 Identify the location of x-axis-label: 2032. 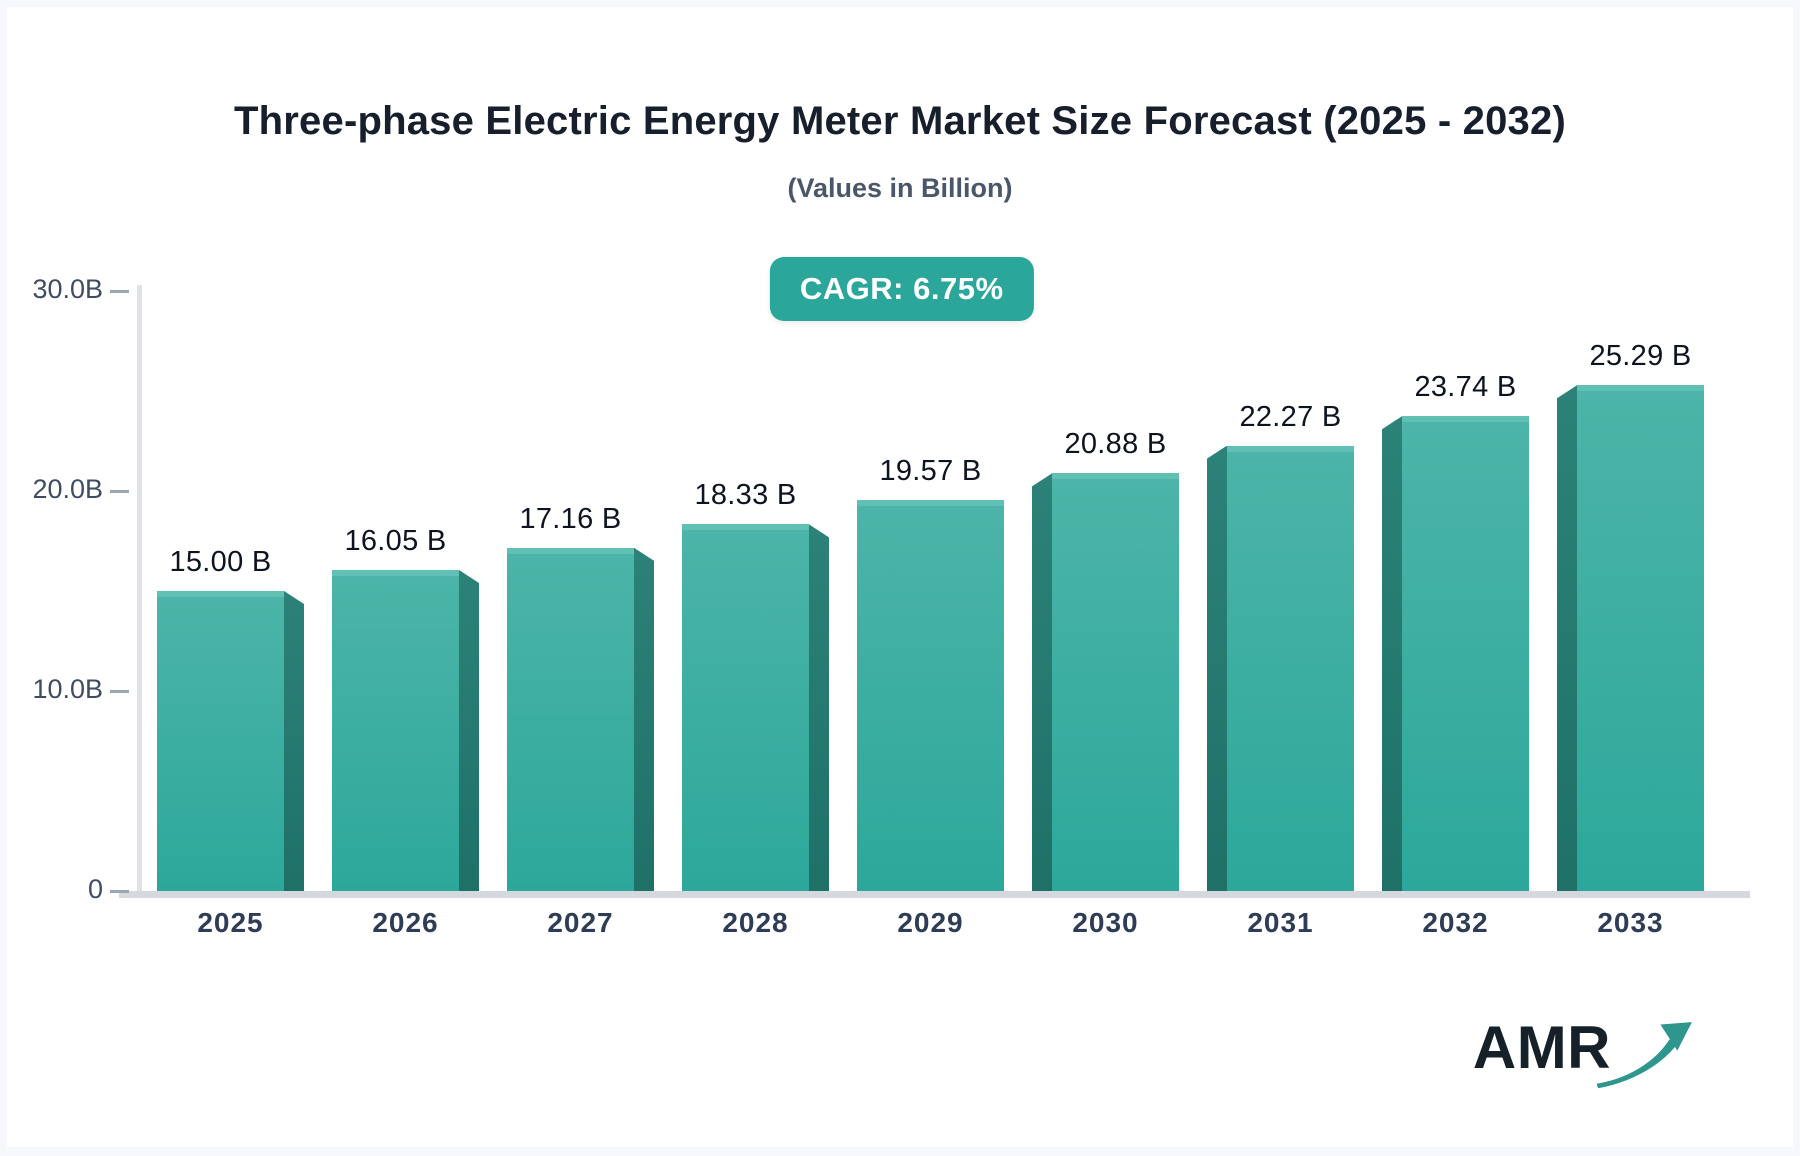
(1455, 922).